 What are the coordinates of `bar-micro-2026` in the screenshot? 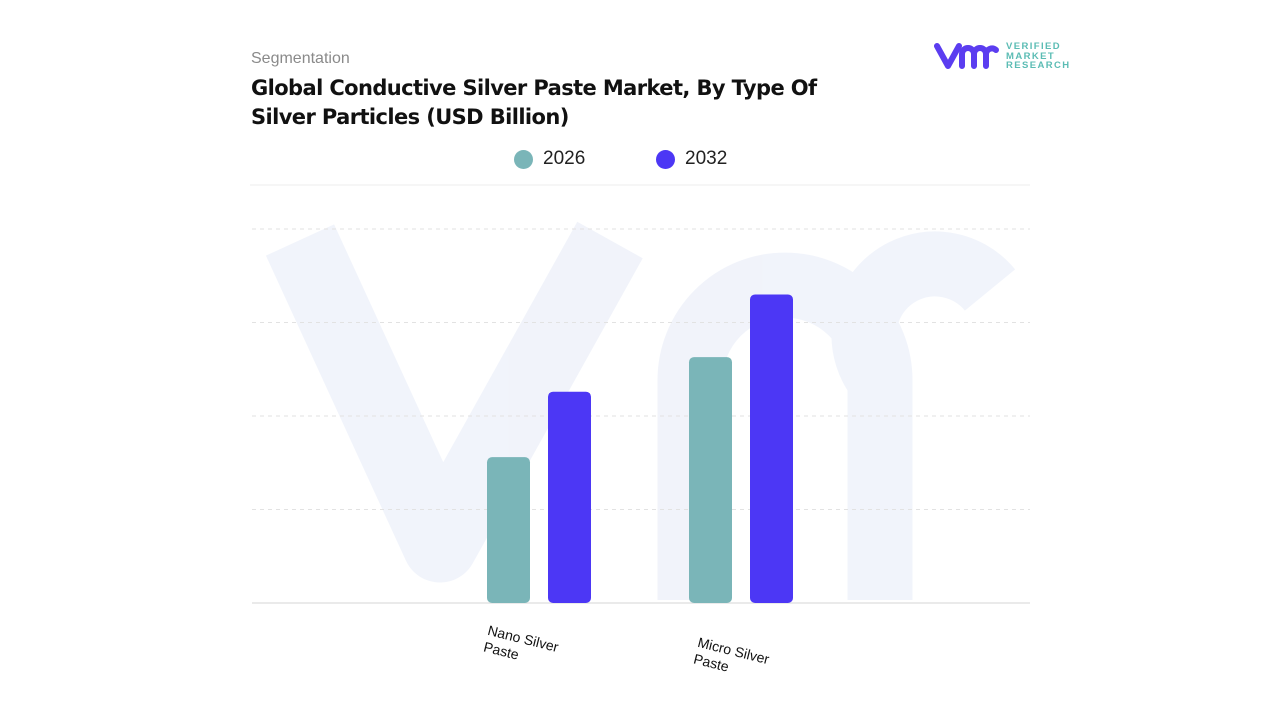 It's located at (710, 480).